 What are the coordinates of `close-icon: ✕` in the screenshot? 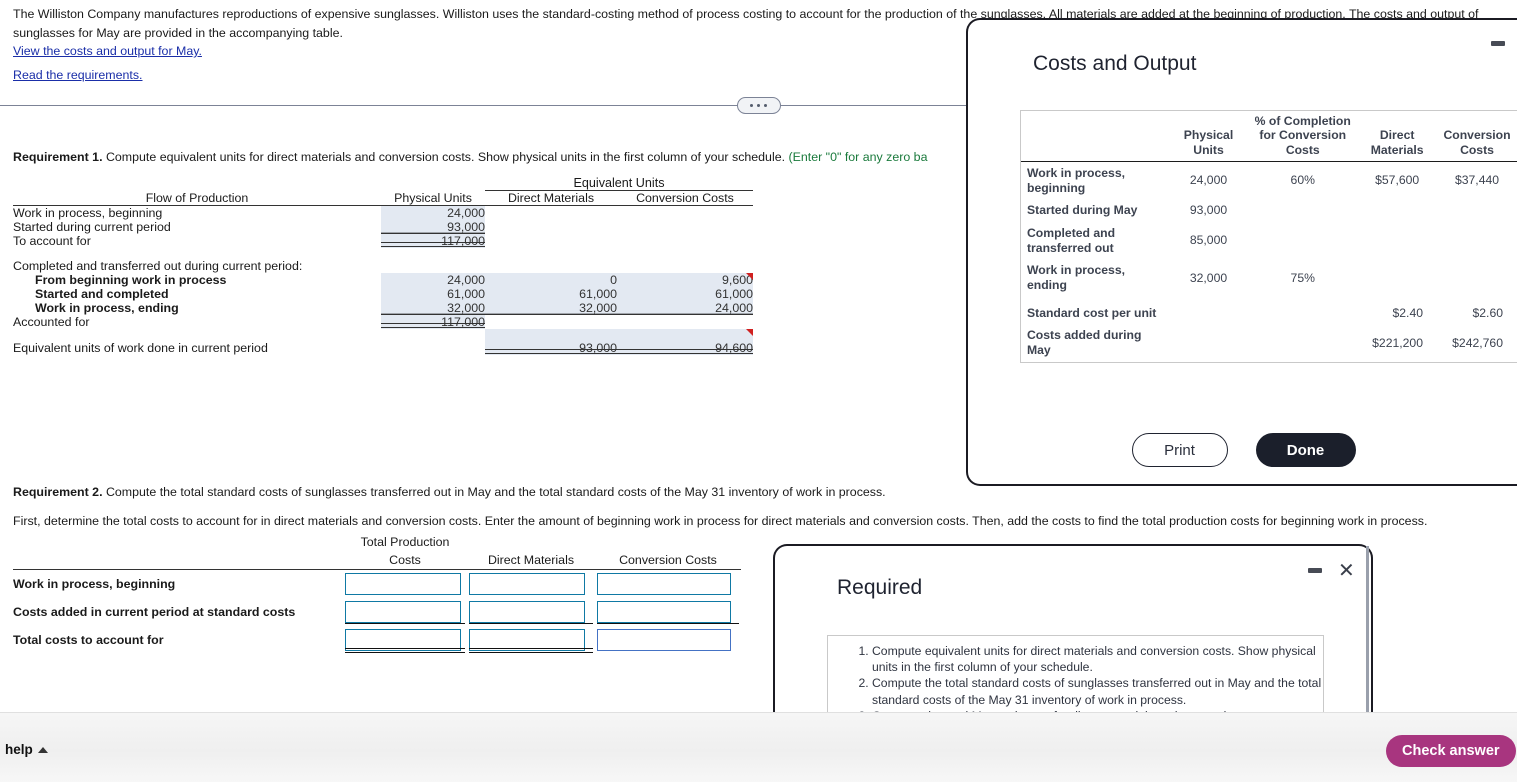 It's located at (1346, 571).